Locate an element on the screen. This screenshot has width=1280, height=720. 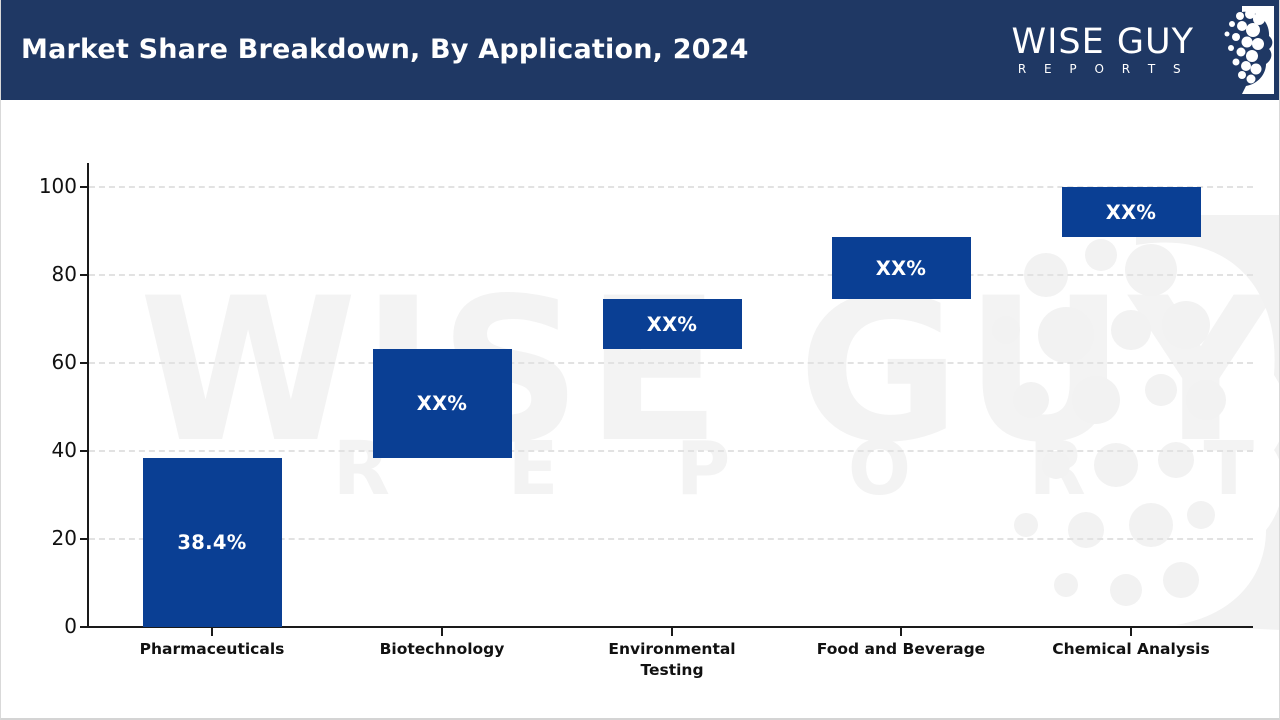
x-axis-category-label: Chemical Analysis is located at coordinates (1131, 649).